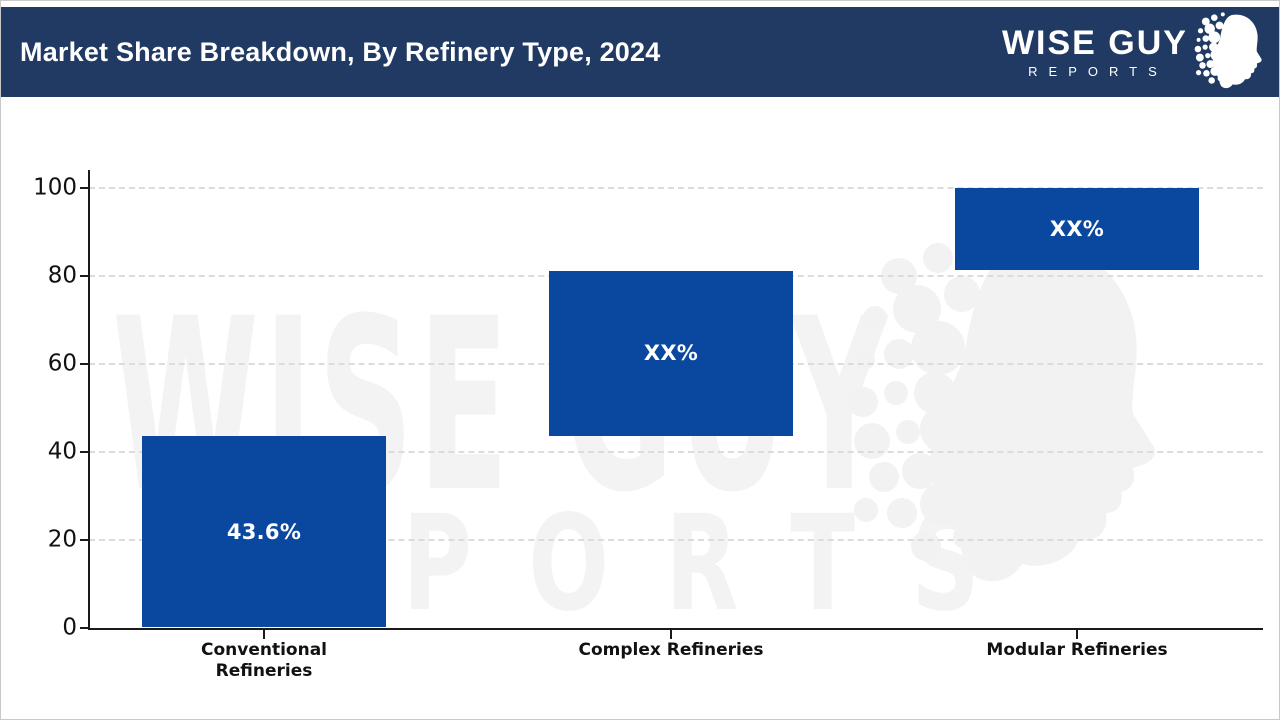 The height and width of the screenshot is (720, 1280). I want to click on bar-value-label-3: XX%, so click(1077, 228).